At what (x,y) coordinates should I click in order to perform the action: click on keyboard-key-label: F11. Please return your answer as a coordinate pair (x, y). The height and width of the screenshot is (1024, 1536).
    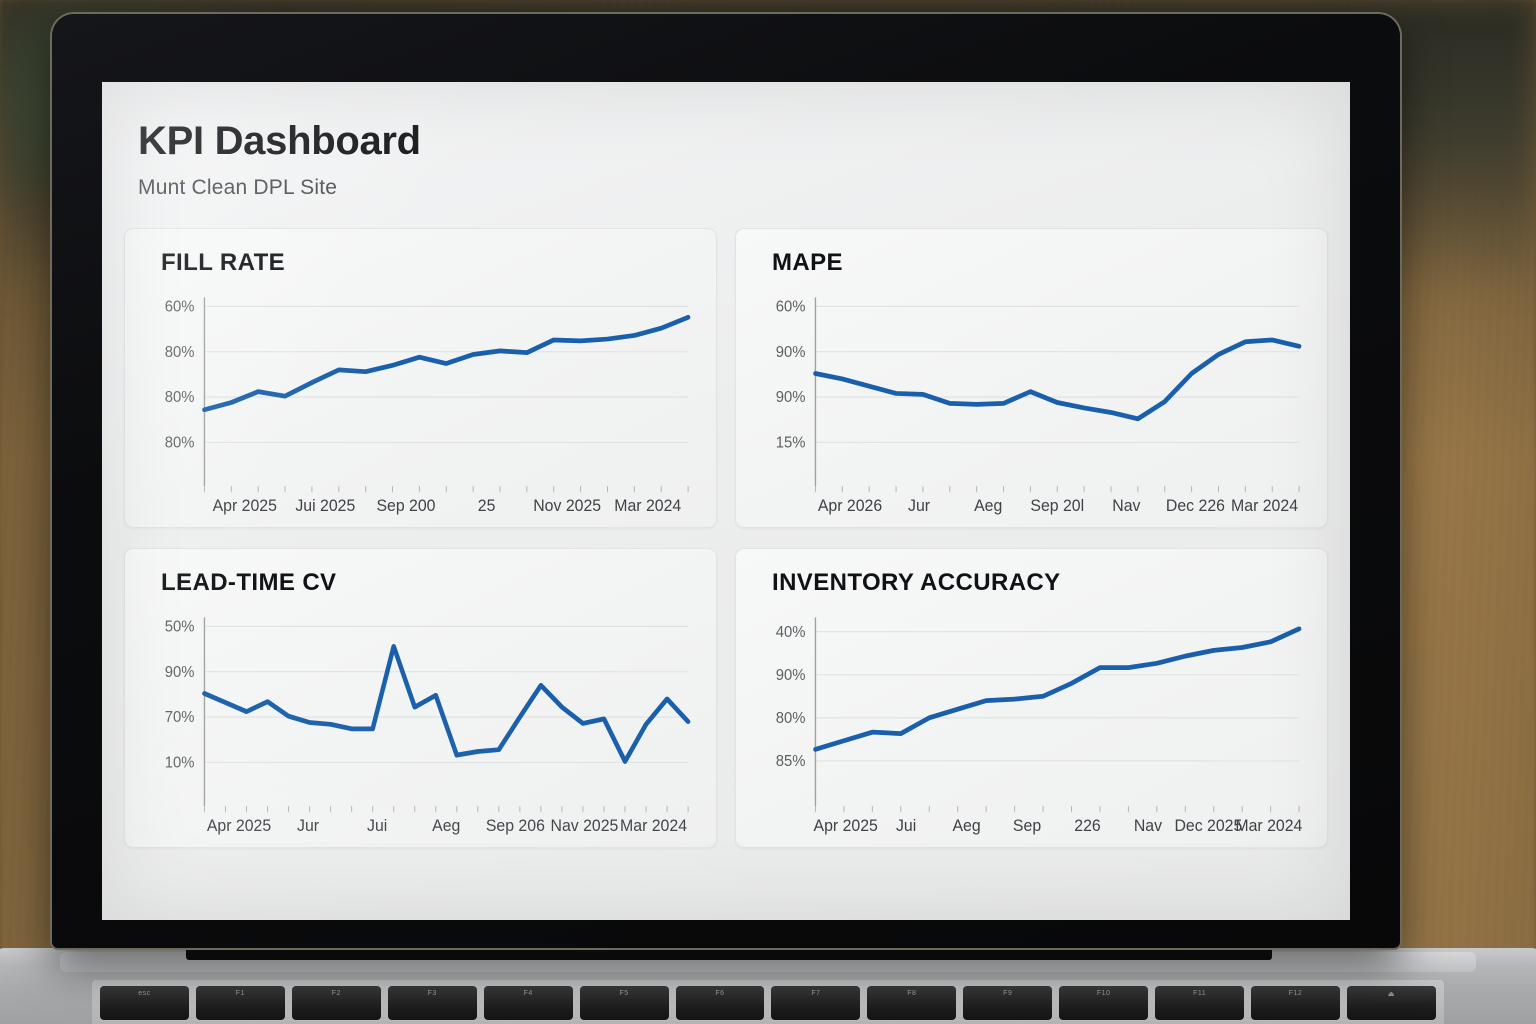
    Looking at the image, I should click on (1200, 993).